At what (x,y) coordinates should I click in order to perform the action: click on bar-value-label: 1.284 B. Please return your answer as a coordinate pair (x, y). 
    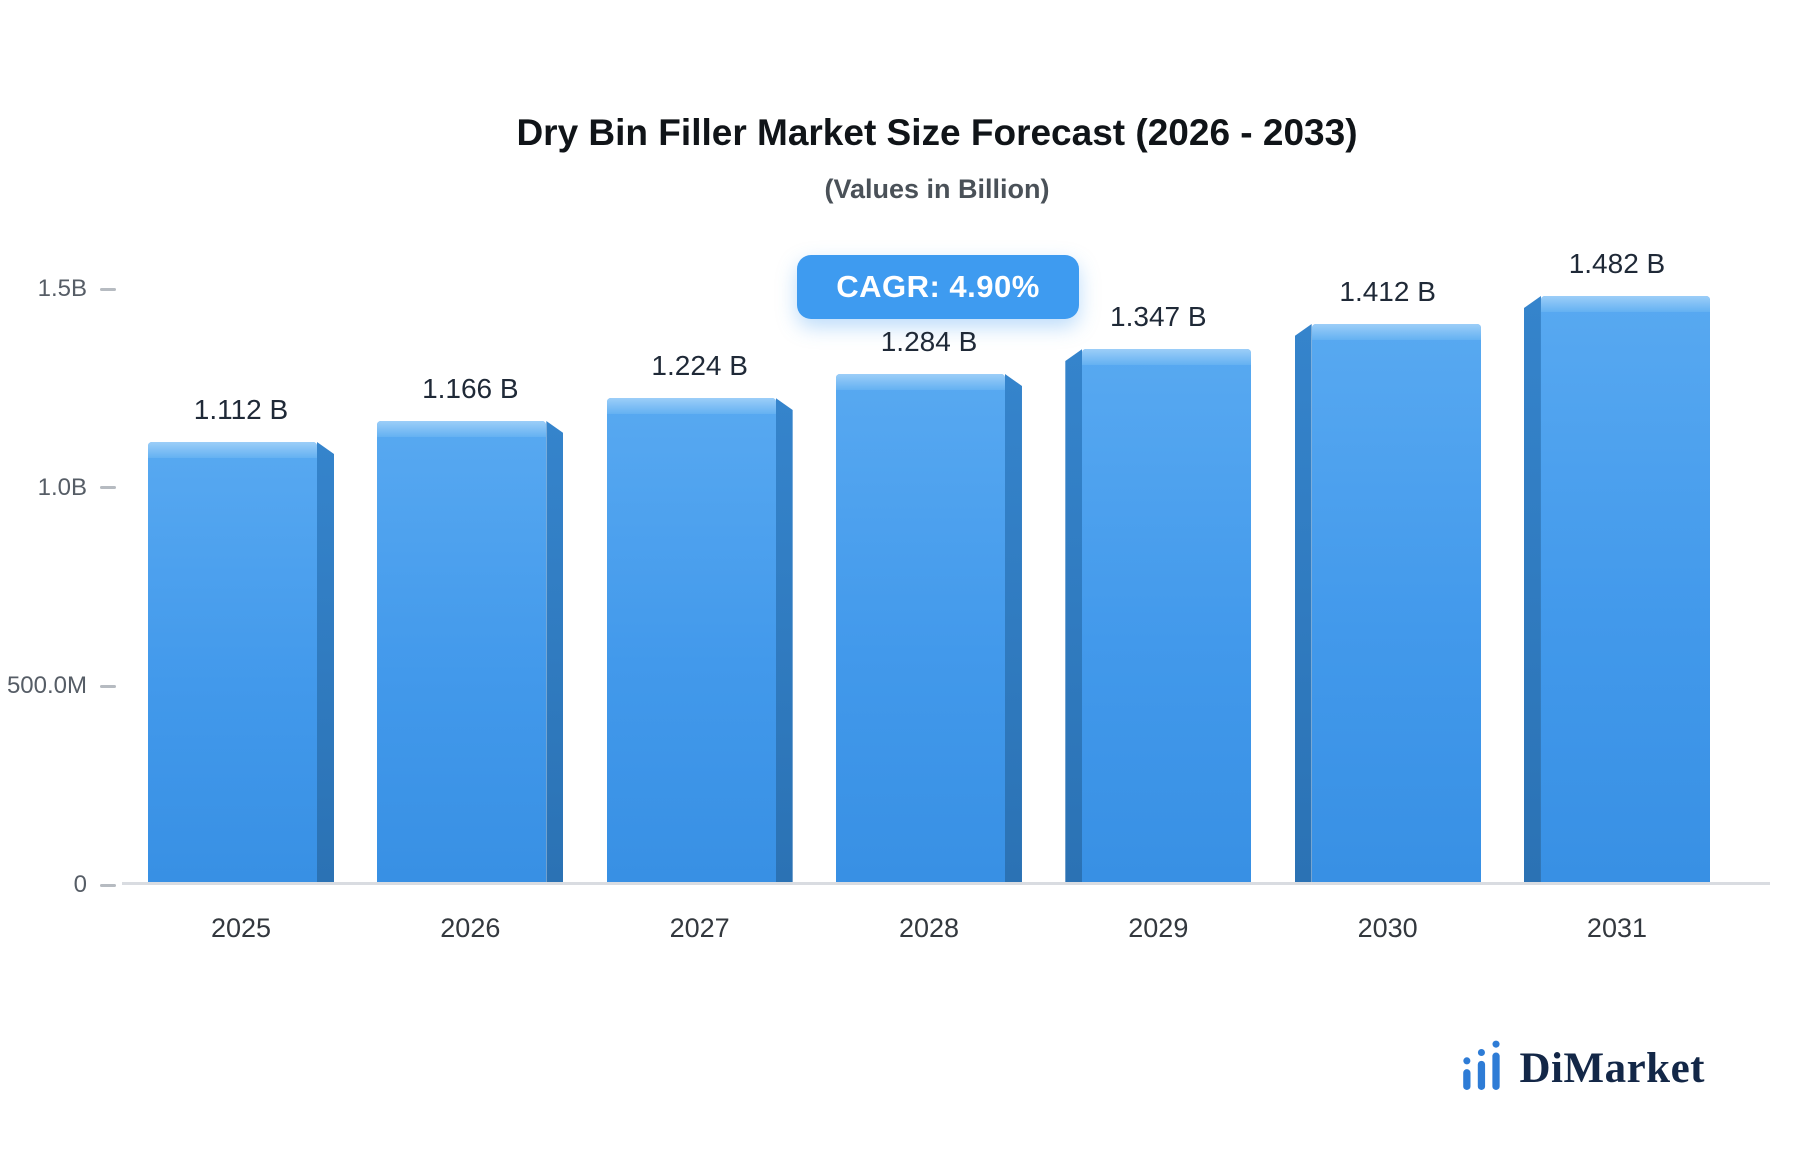
    Looking at the image, I should click on (929, 341).